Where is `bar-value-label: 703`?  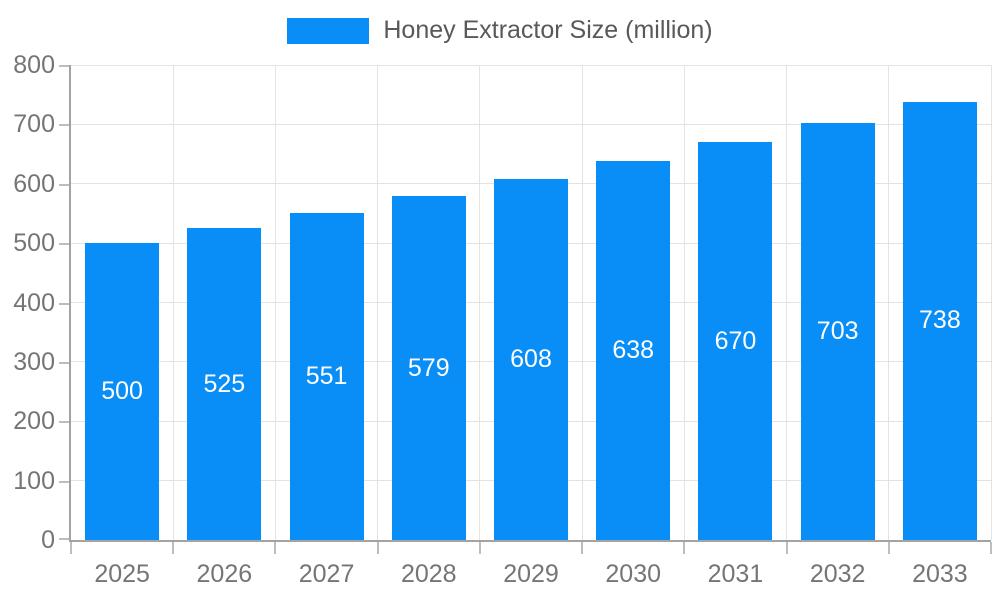
bar-value-label: 703 is located at coordinates (837, 330).